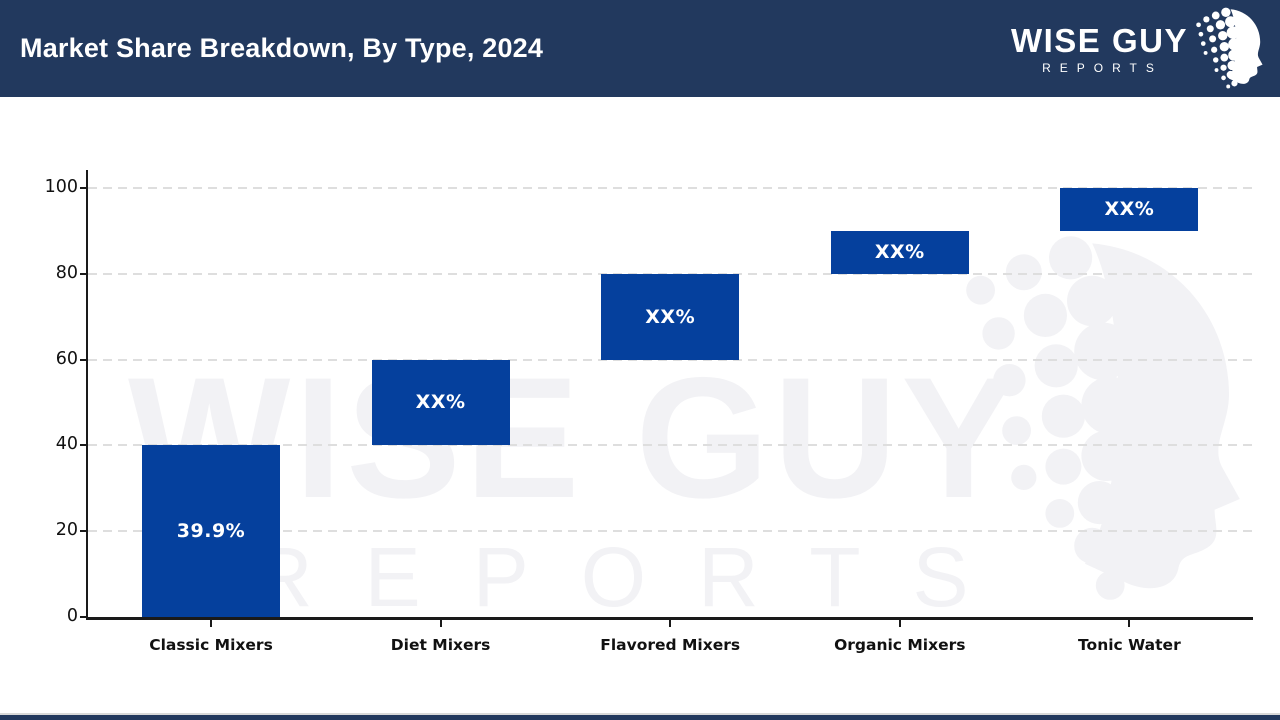 The width and height of the screenshot is (1280, 720). I want to click on y-tick-label-40: 40, so click(66, 444).